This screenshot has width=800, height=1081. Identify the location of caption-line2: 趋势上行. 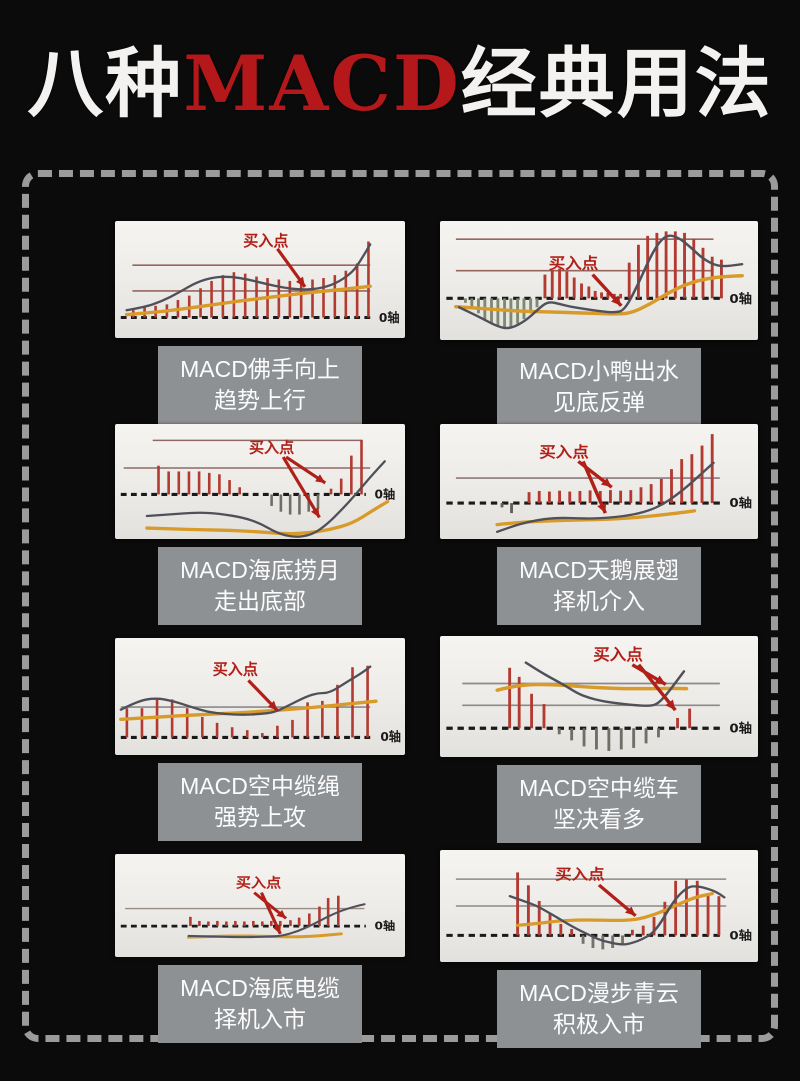
(259, 400).